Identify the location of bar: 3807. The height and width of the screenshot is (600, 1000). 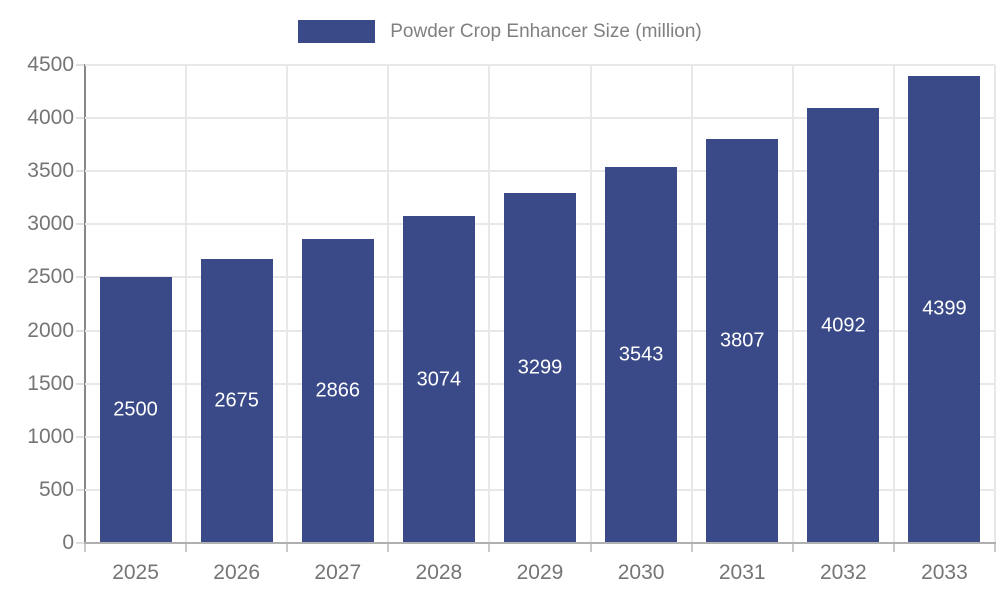
(742, 340).